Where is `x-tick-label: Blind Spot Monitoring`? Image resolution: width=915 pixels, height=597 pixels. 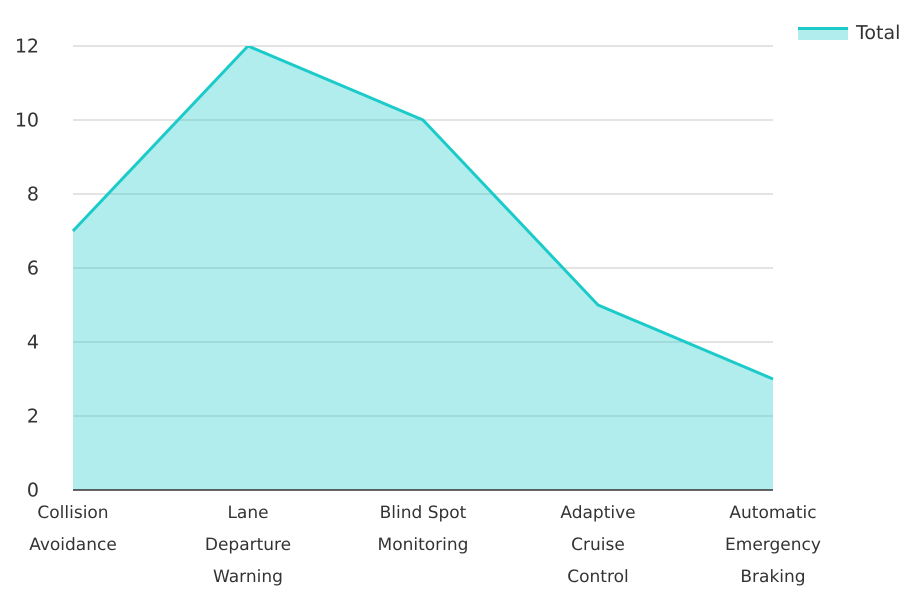
x-tick-label: Blind Spot Monitoring is located at coordinates (423, 529).